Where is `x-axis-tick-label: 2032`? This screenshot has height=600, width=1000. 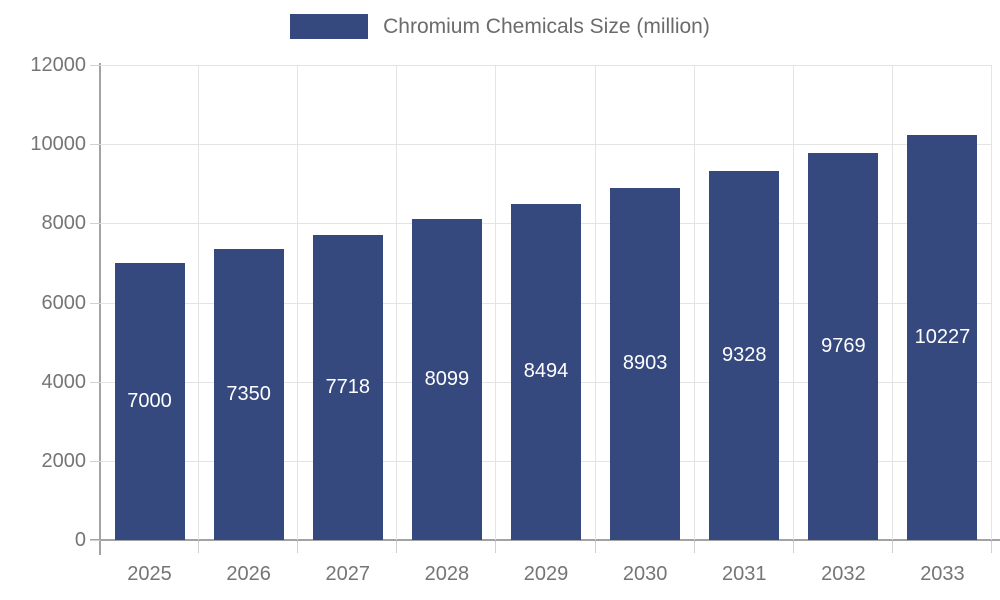
x-axis-tick-label: 2032 is located at coordinates (843, 574).